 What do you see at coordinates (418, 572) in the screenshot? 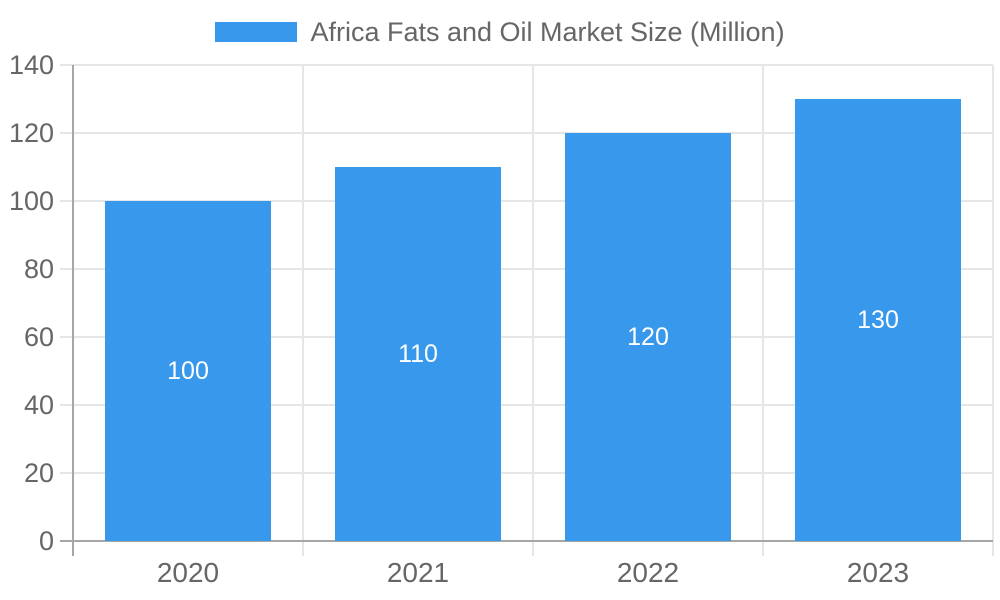
I see `x-tick-label: 2021` at bounding box center [418, 572].